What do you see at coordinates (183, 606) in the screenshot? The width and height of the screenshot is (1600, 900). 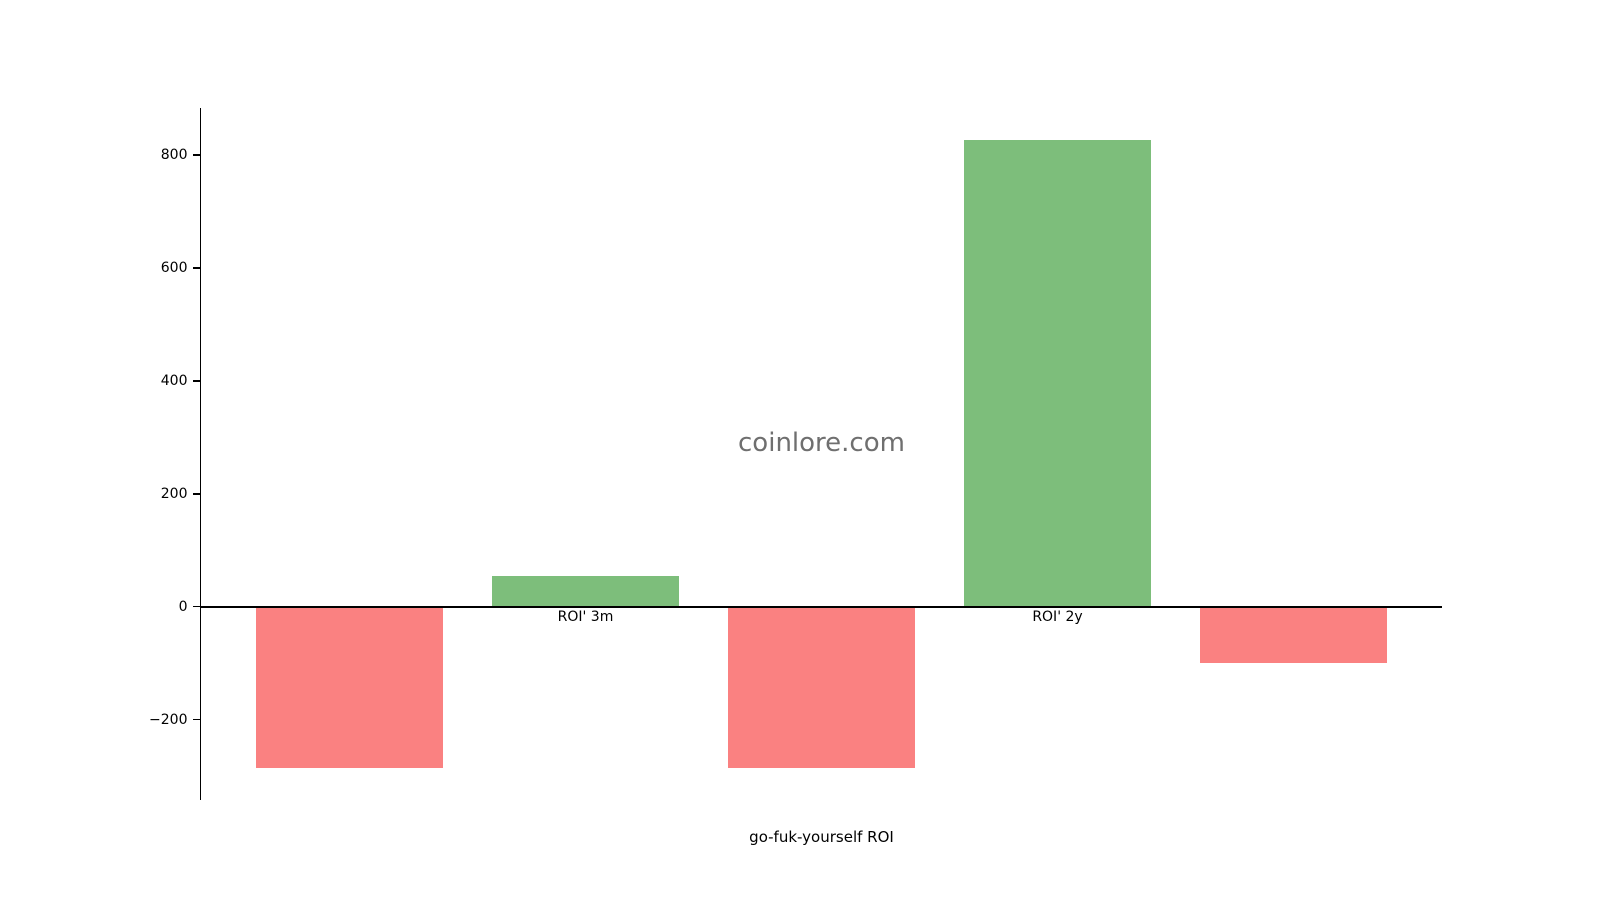 I see `y-tick-label: 0` at bounding box center [183, 606].